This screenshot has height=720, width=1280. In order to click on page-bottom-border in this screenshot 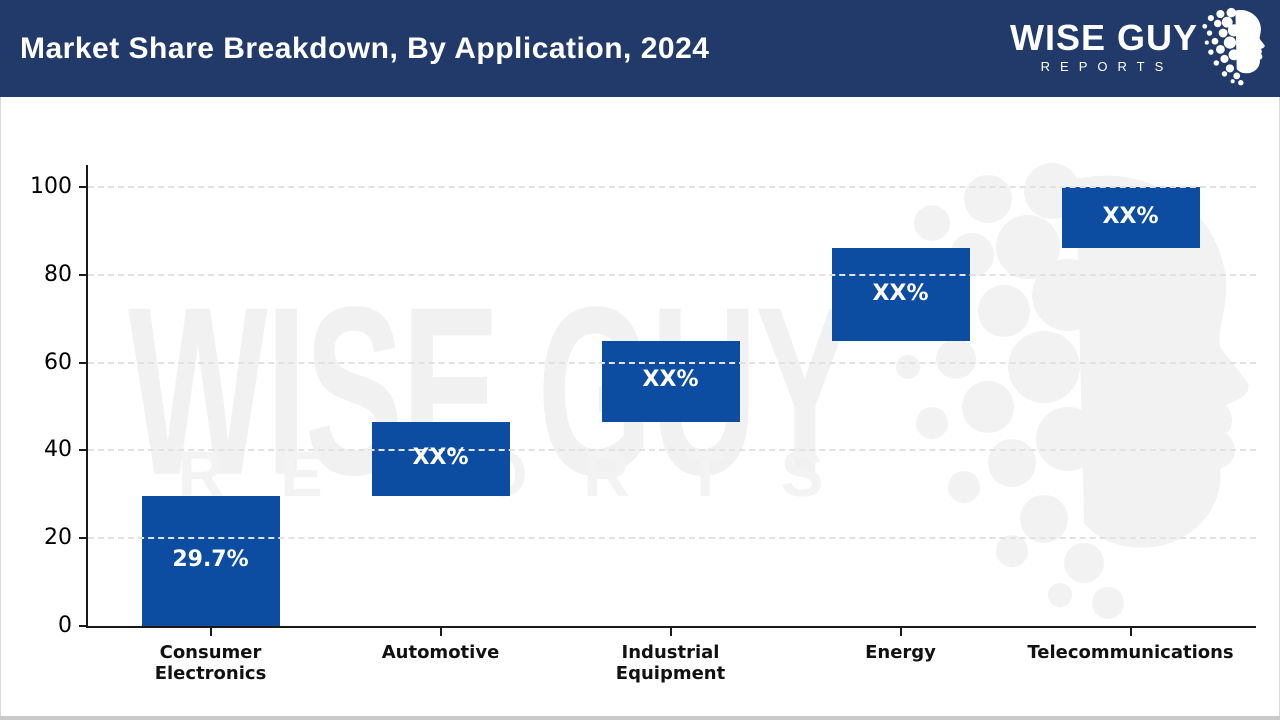, I will do `click(640, 718)`.